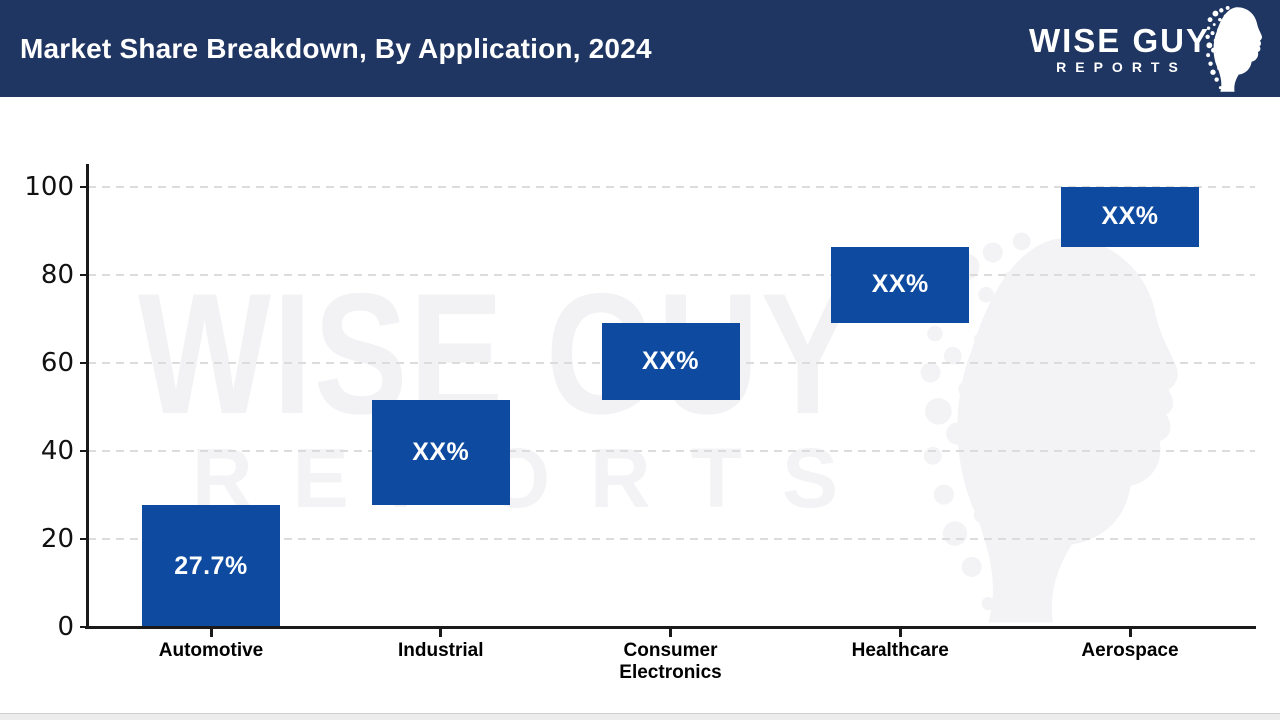 The height and width of the screenshot is (720, 1280). I want to click on y-tick-label-20: 20, so click(57, 539).